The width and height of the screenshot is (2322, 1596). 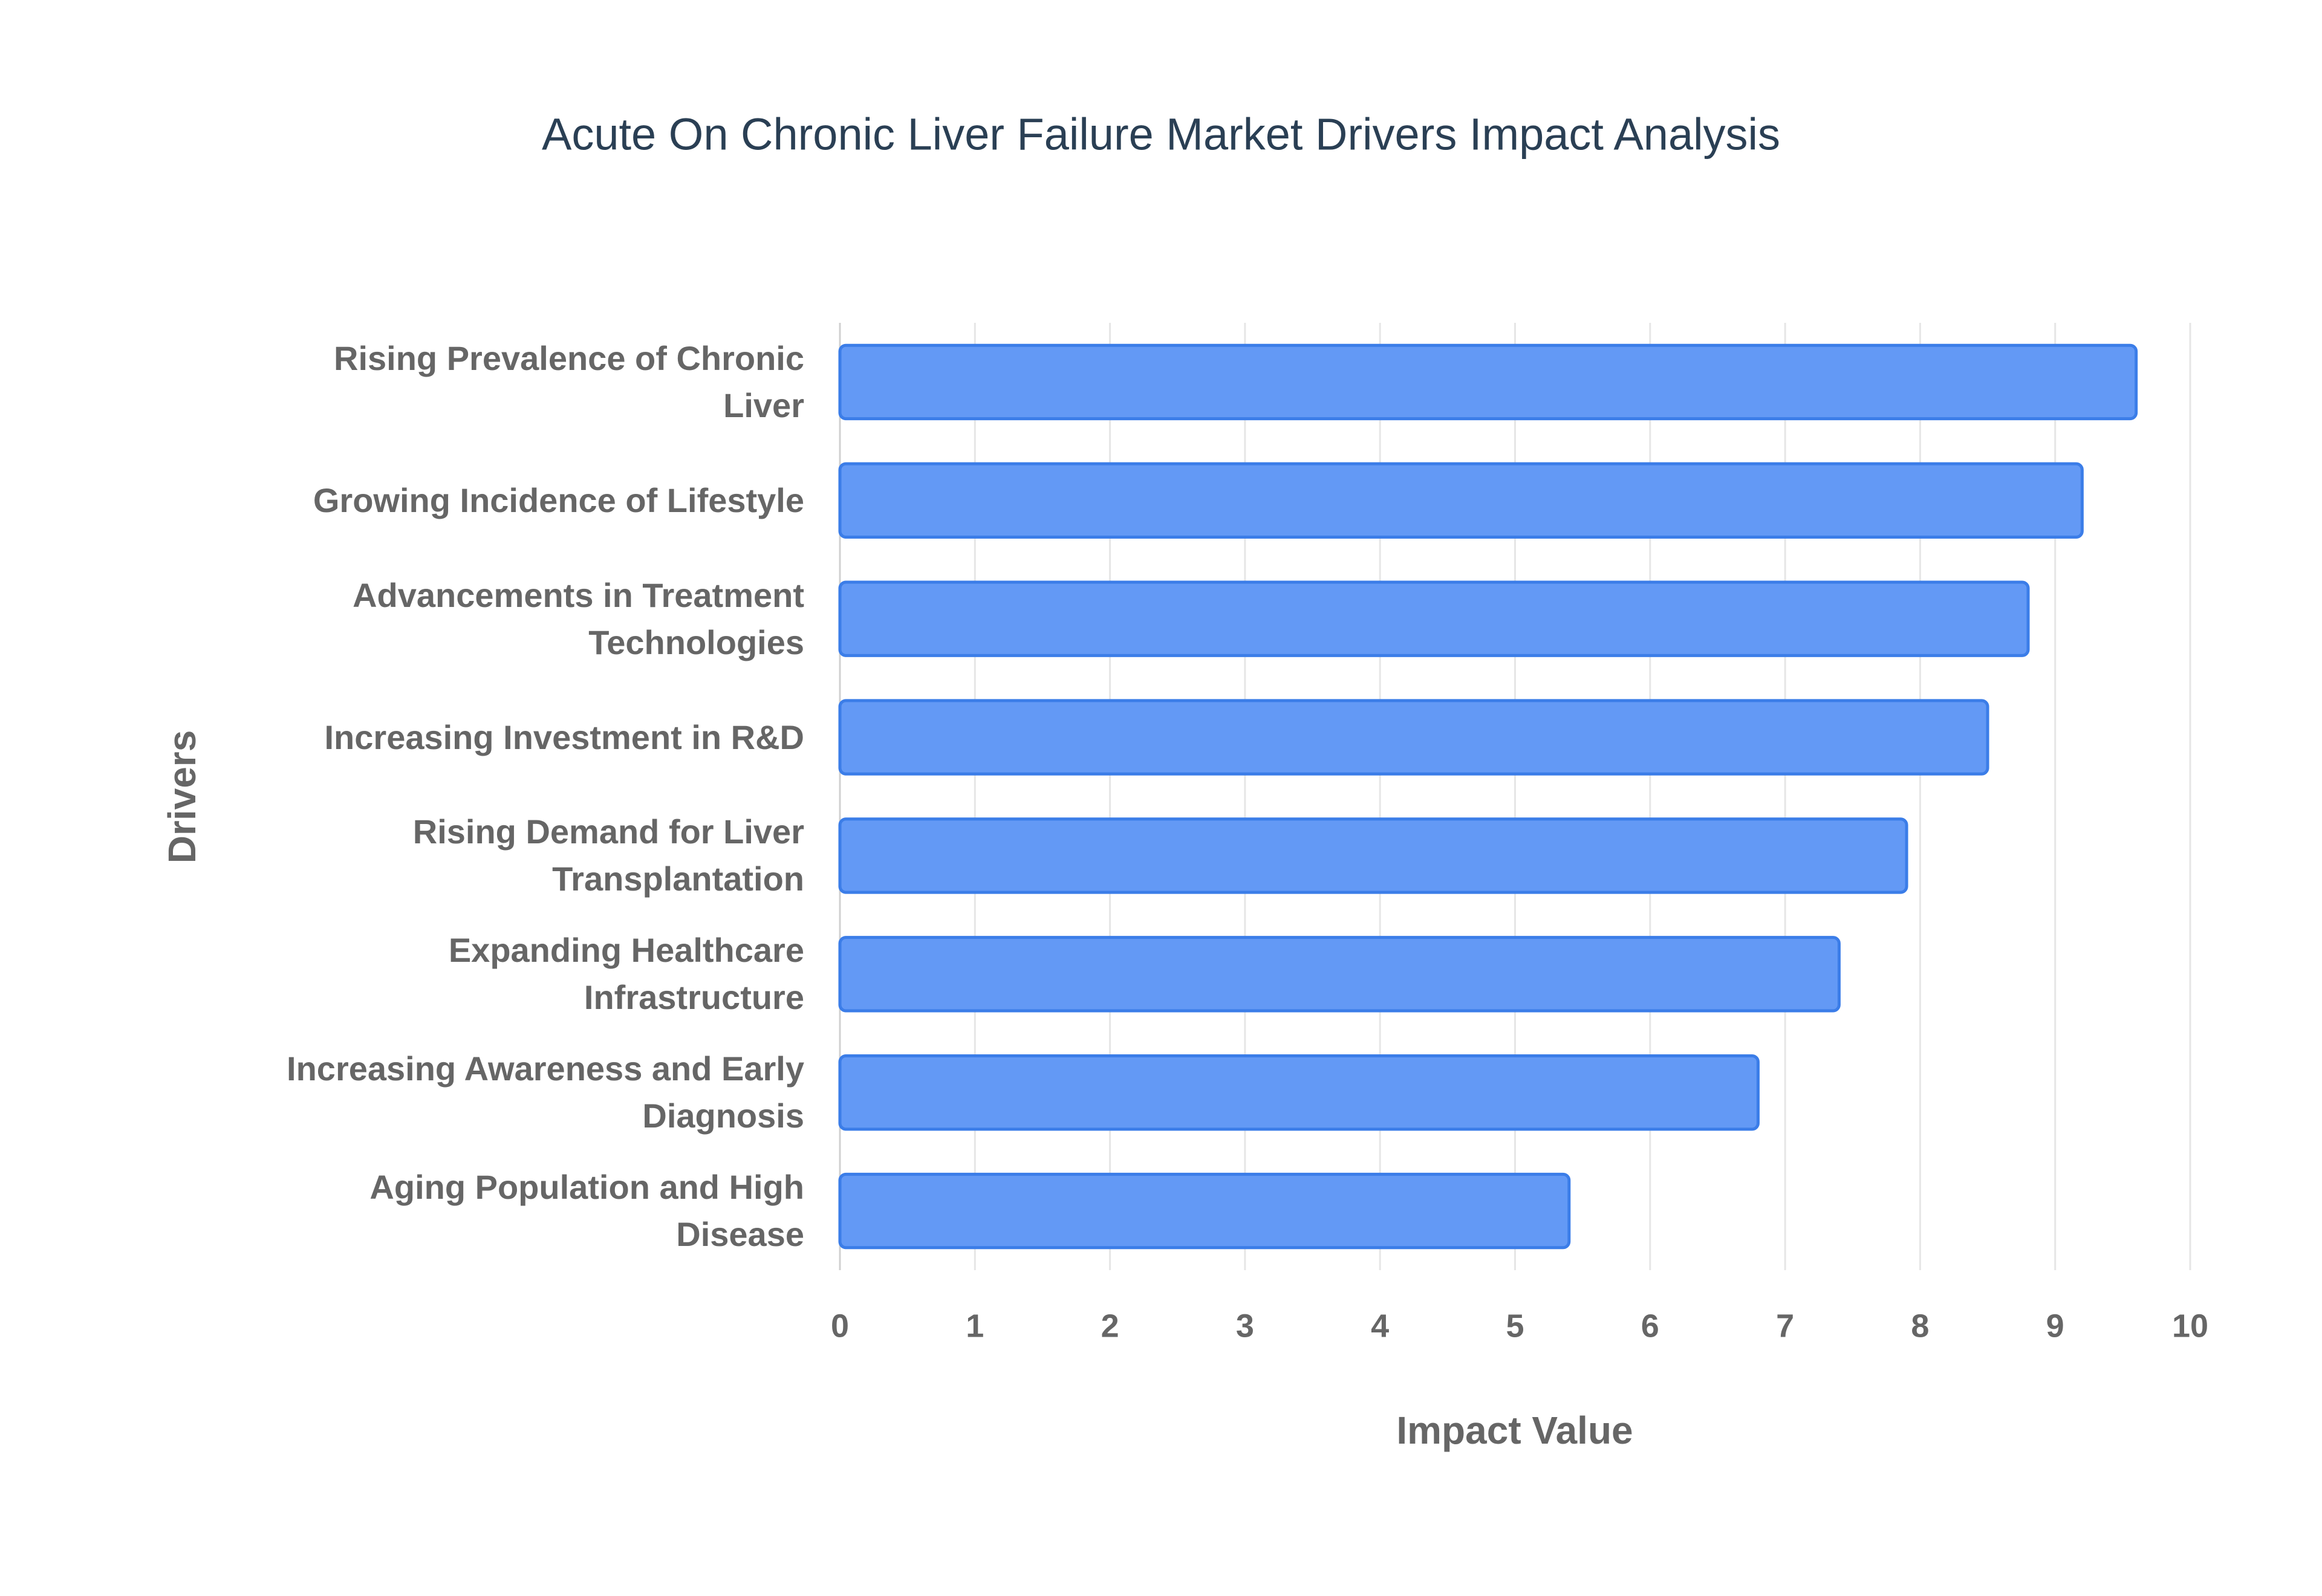 What do you see at coordinates (182, 797) in the screenshot?
I see `y-axis-title: Drivers` at bounding box center [182, 797].